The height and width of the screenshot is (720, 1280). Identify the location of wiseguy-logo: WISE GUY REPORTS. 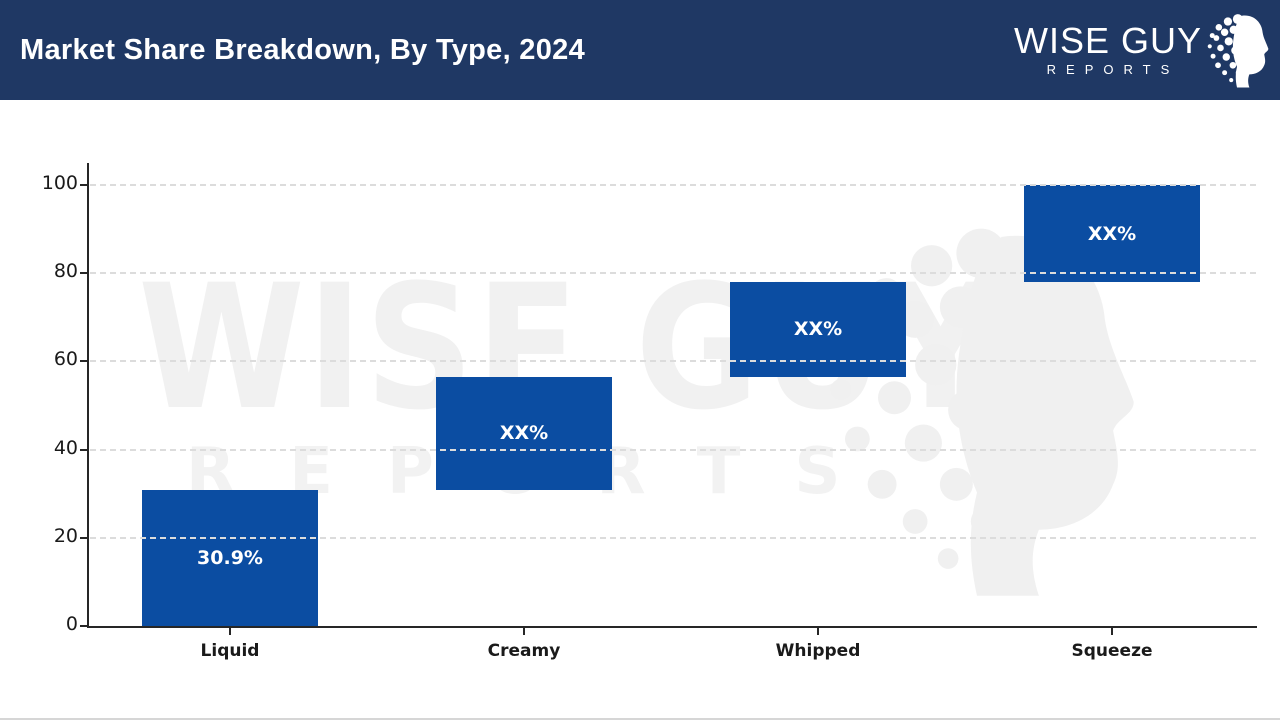
(1142, 50).